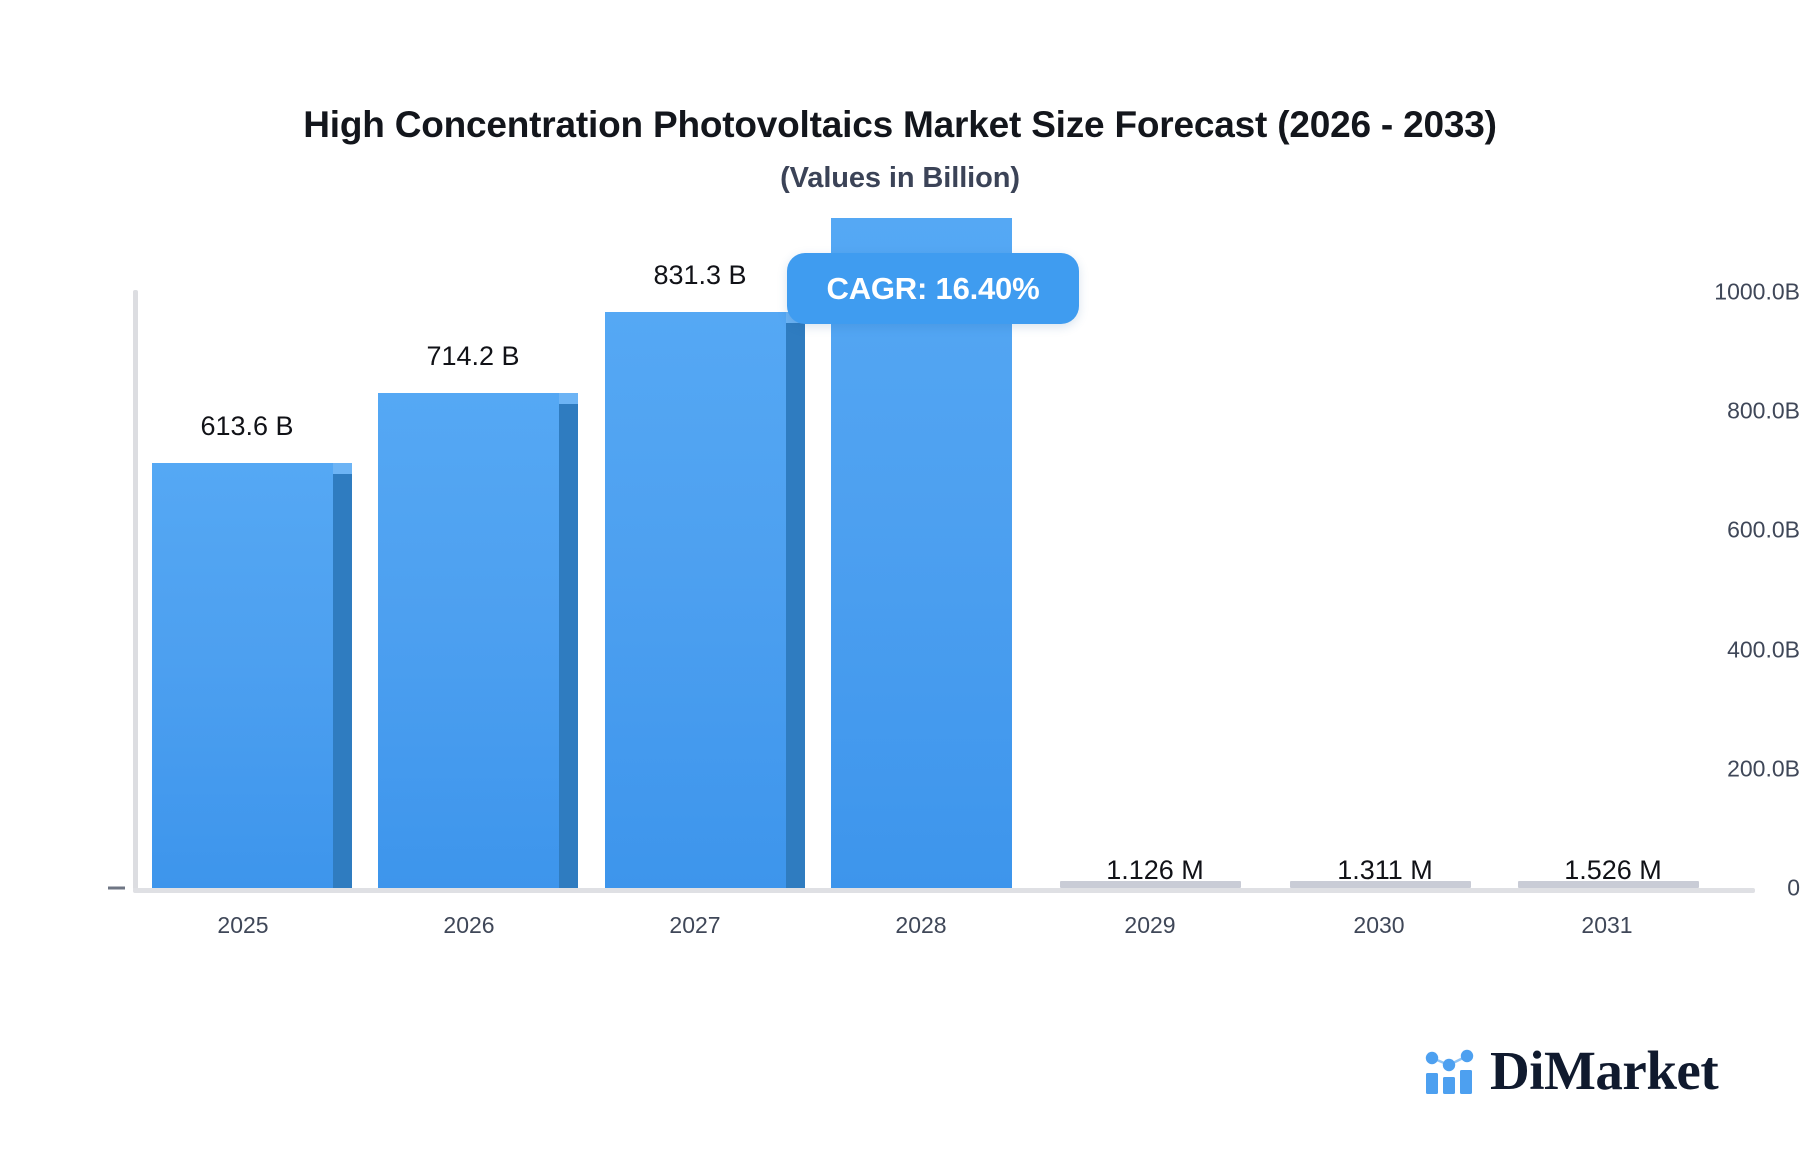 This screenshot has width=1800, height=1156. What do you see at coordinates (900, 177) in the screenshot?
I see `chart-subtitle: (Values in Billion)` at bounding box center [900, 177].